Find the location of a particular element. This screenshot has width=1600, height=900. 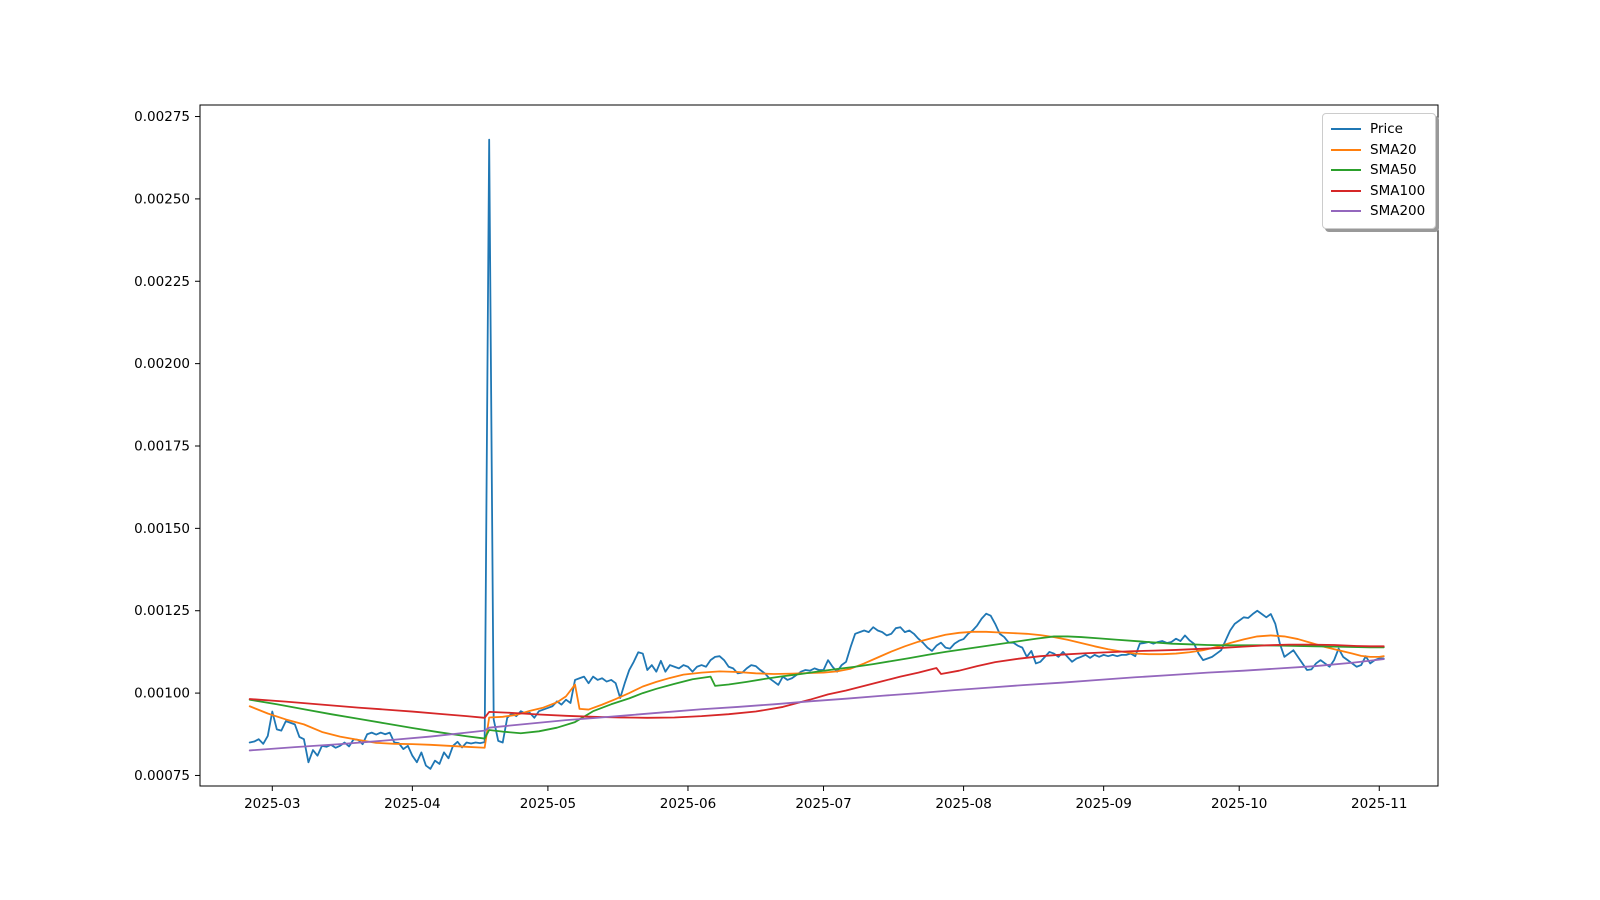

x-tick-label: 2025-07 is located at coordinates (823, 804).